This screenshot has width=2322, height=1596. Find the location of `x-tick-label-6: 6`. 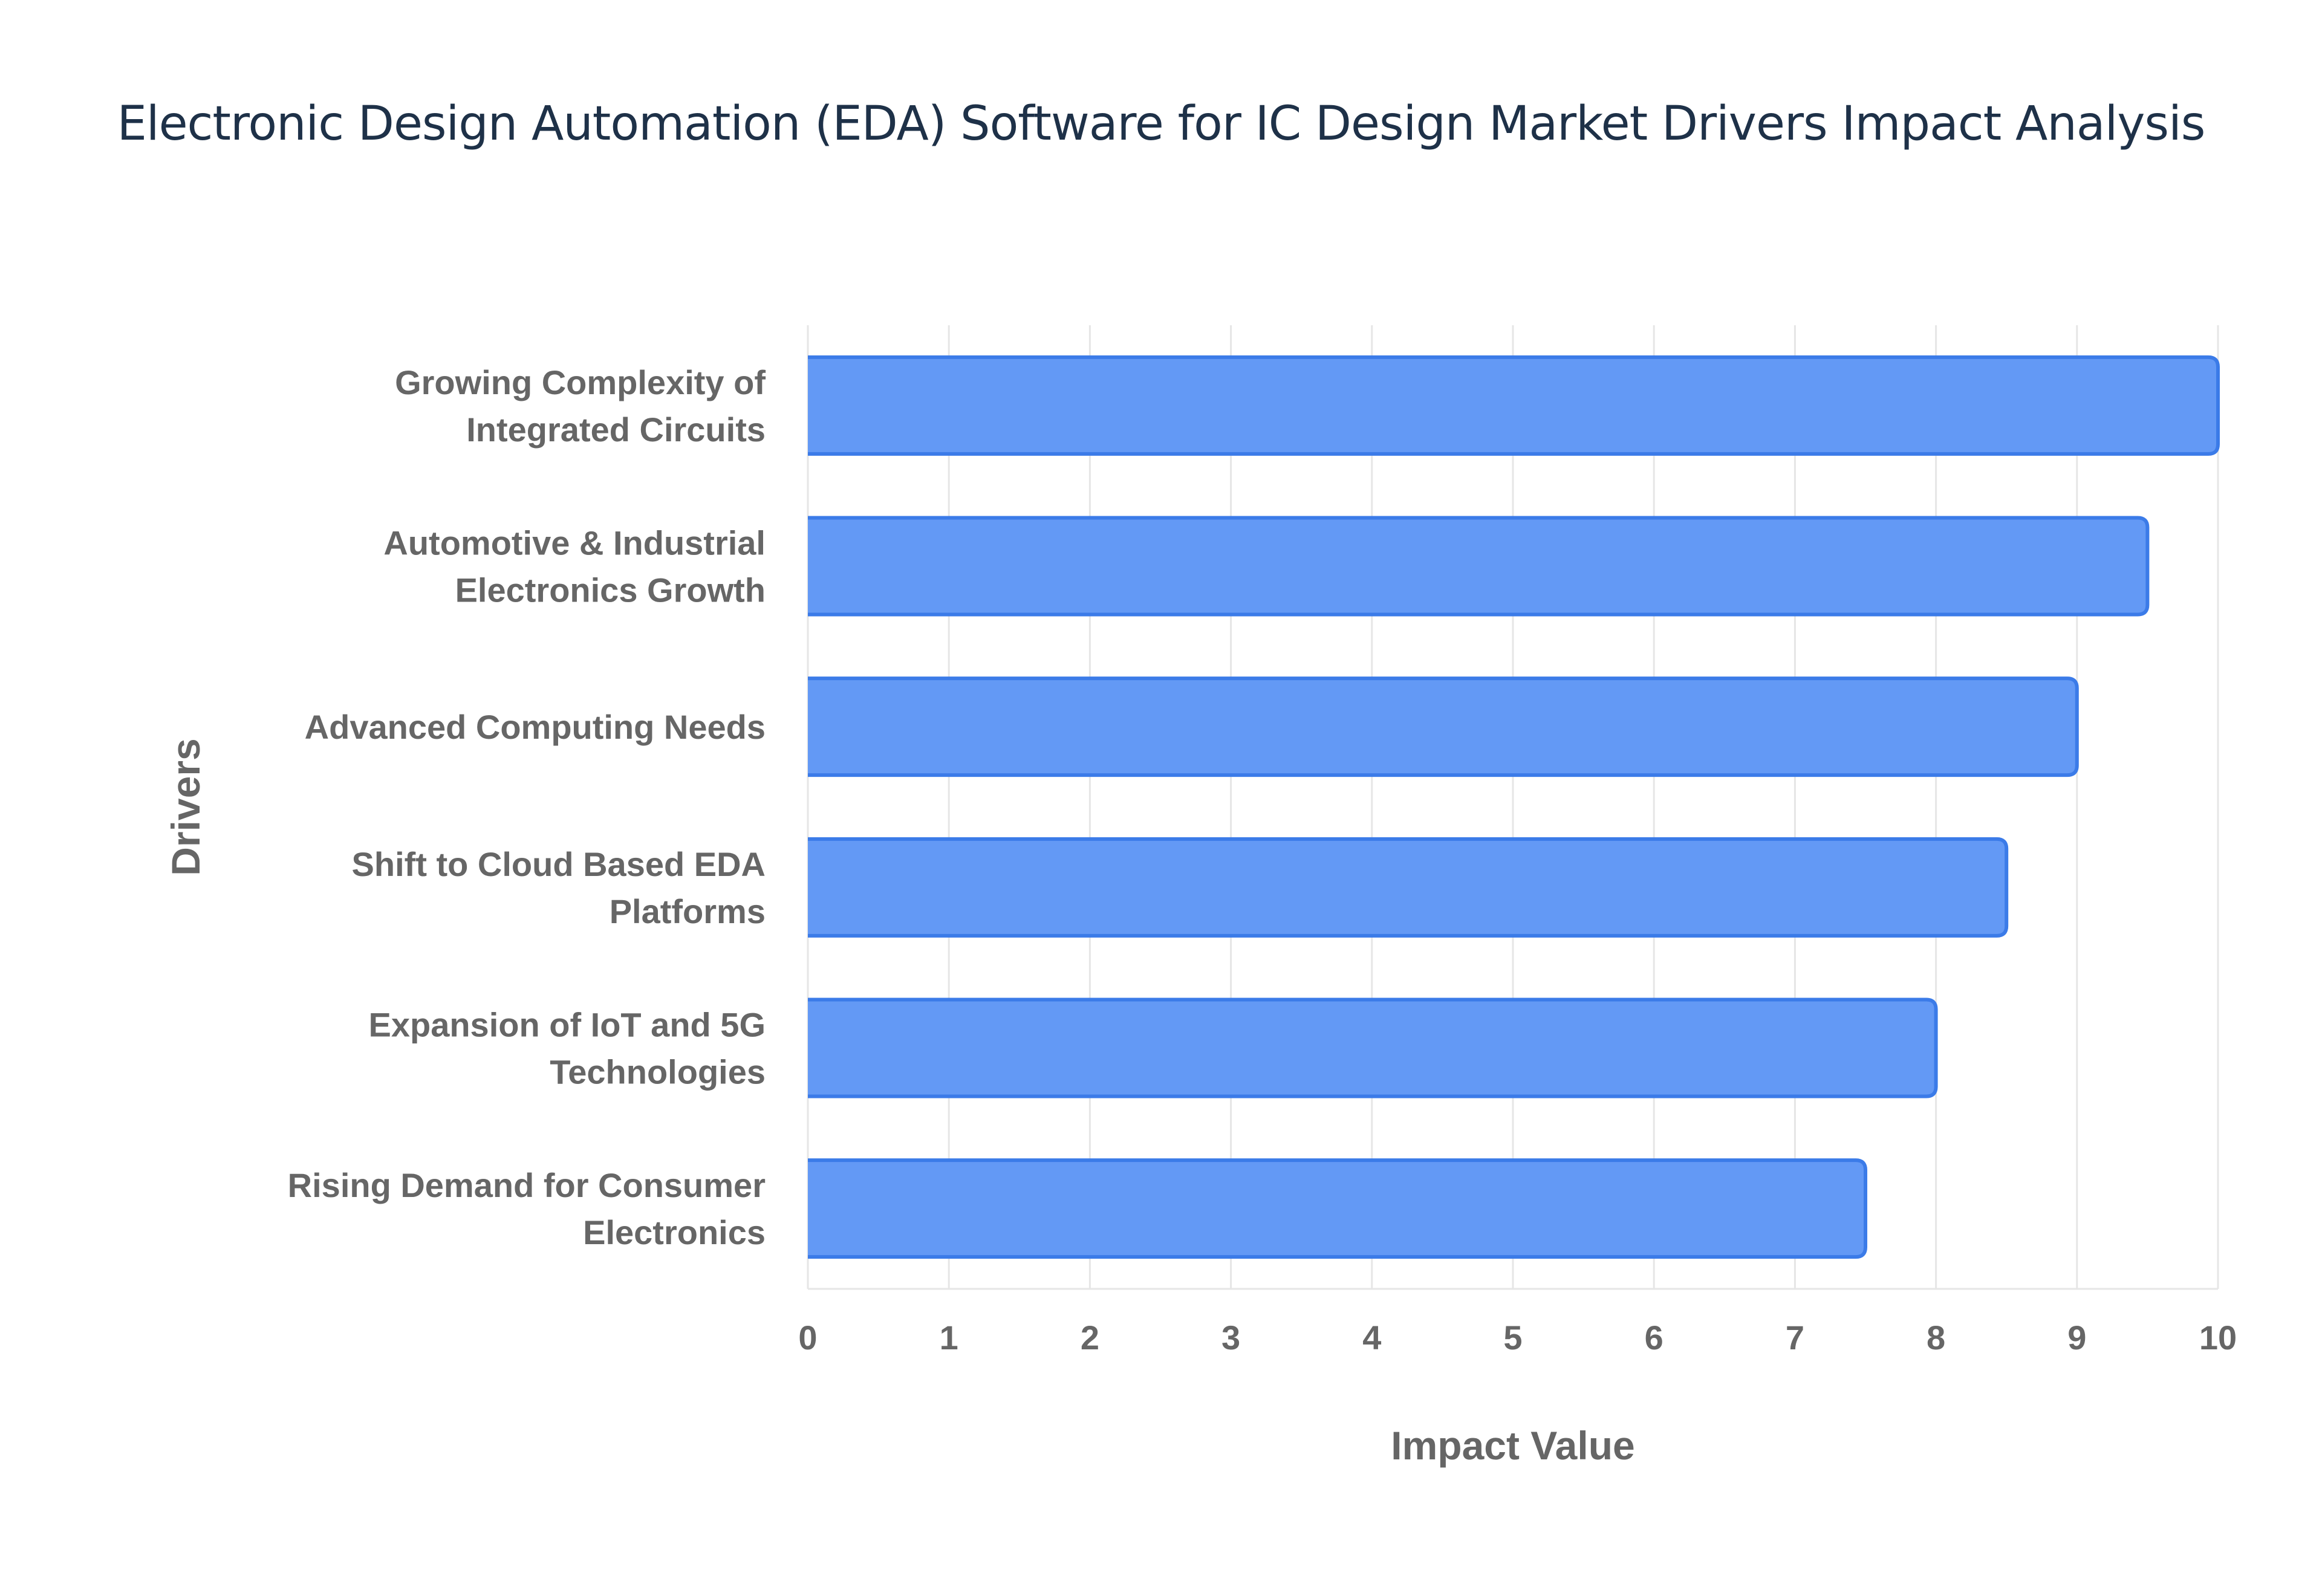

x-tick-label-6: 6 is located at coordinates (1654, 1338).